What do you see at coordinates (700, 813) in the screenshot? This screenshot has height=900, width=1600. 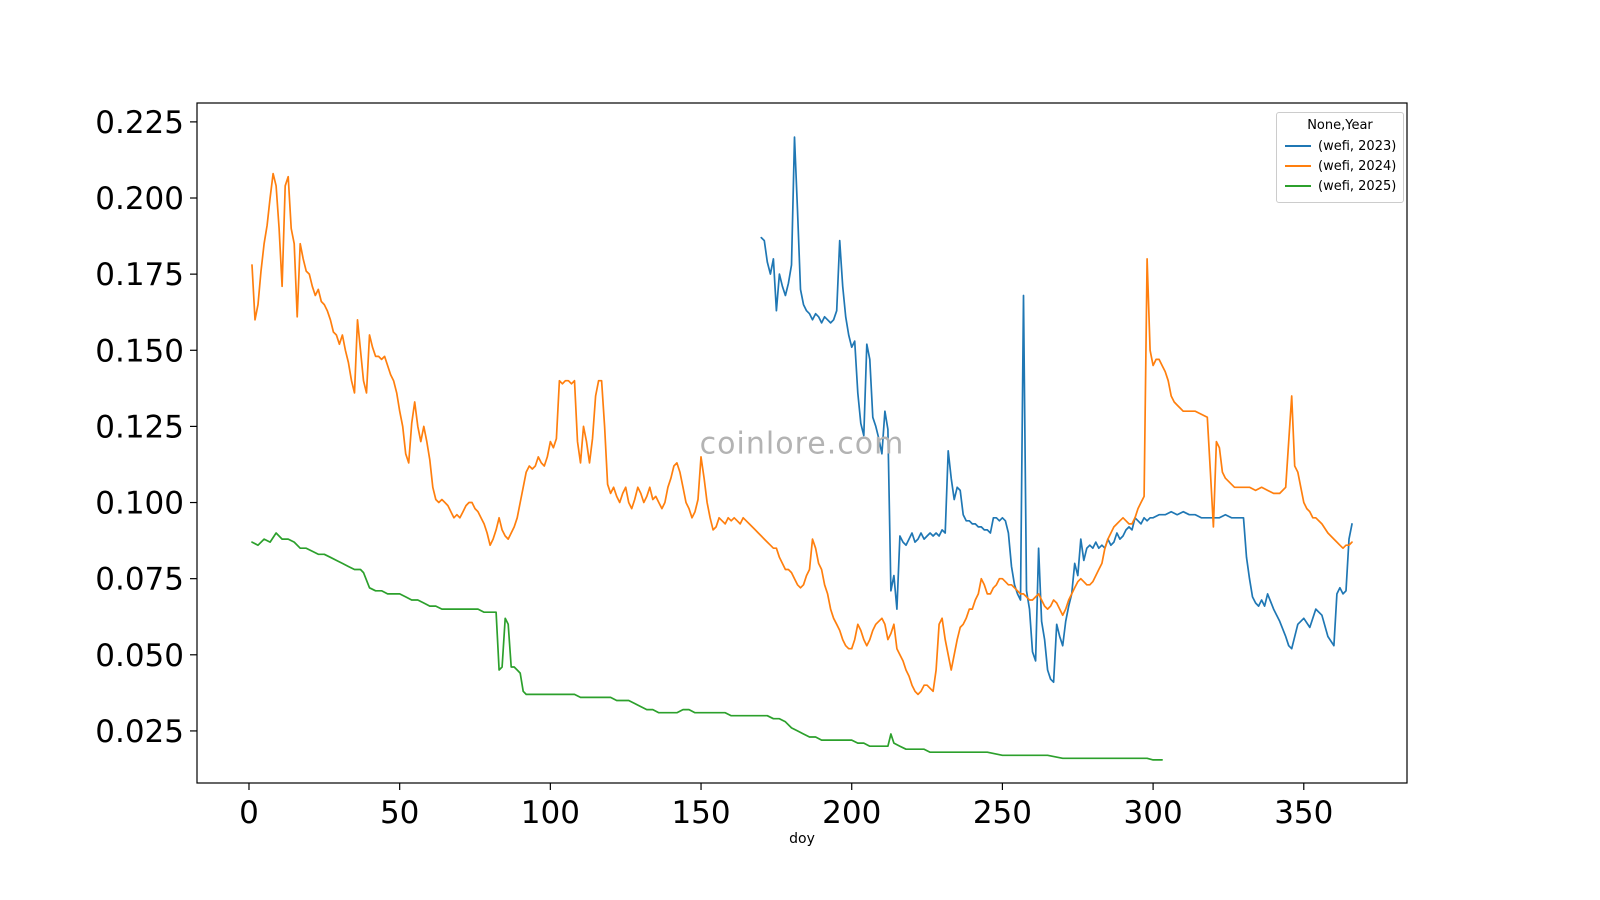 I see `x-tick-label: 150` at bounding box center [700, 813].